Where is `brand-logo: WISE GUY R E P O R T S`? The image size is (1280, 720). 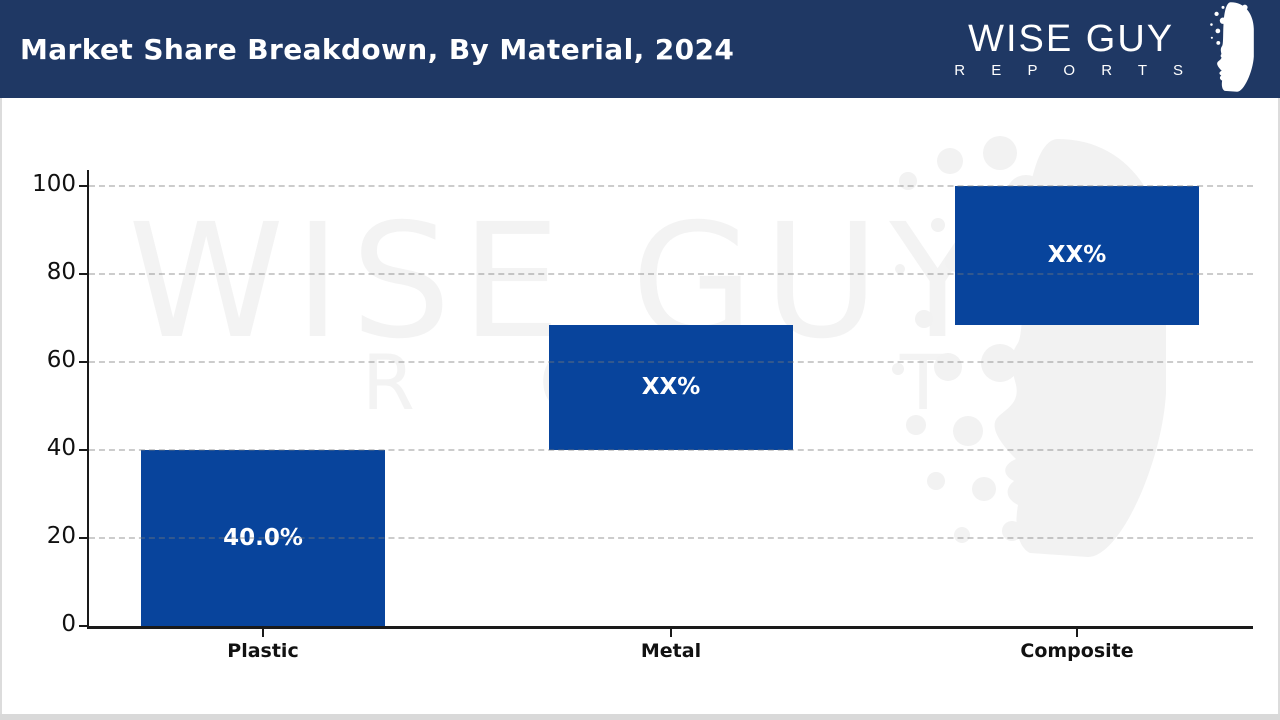 brand-logo: WISE GUY R E P O R T S is located at coordinates (1114, 49).